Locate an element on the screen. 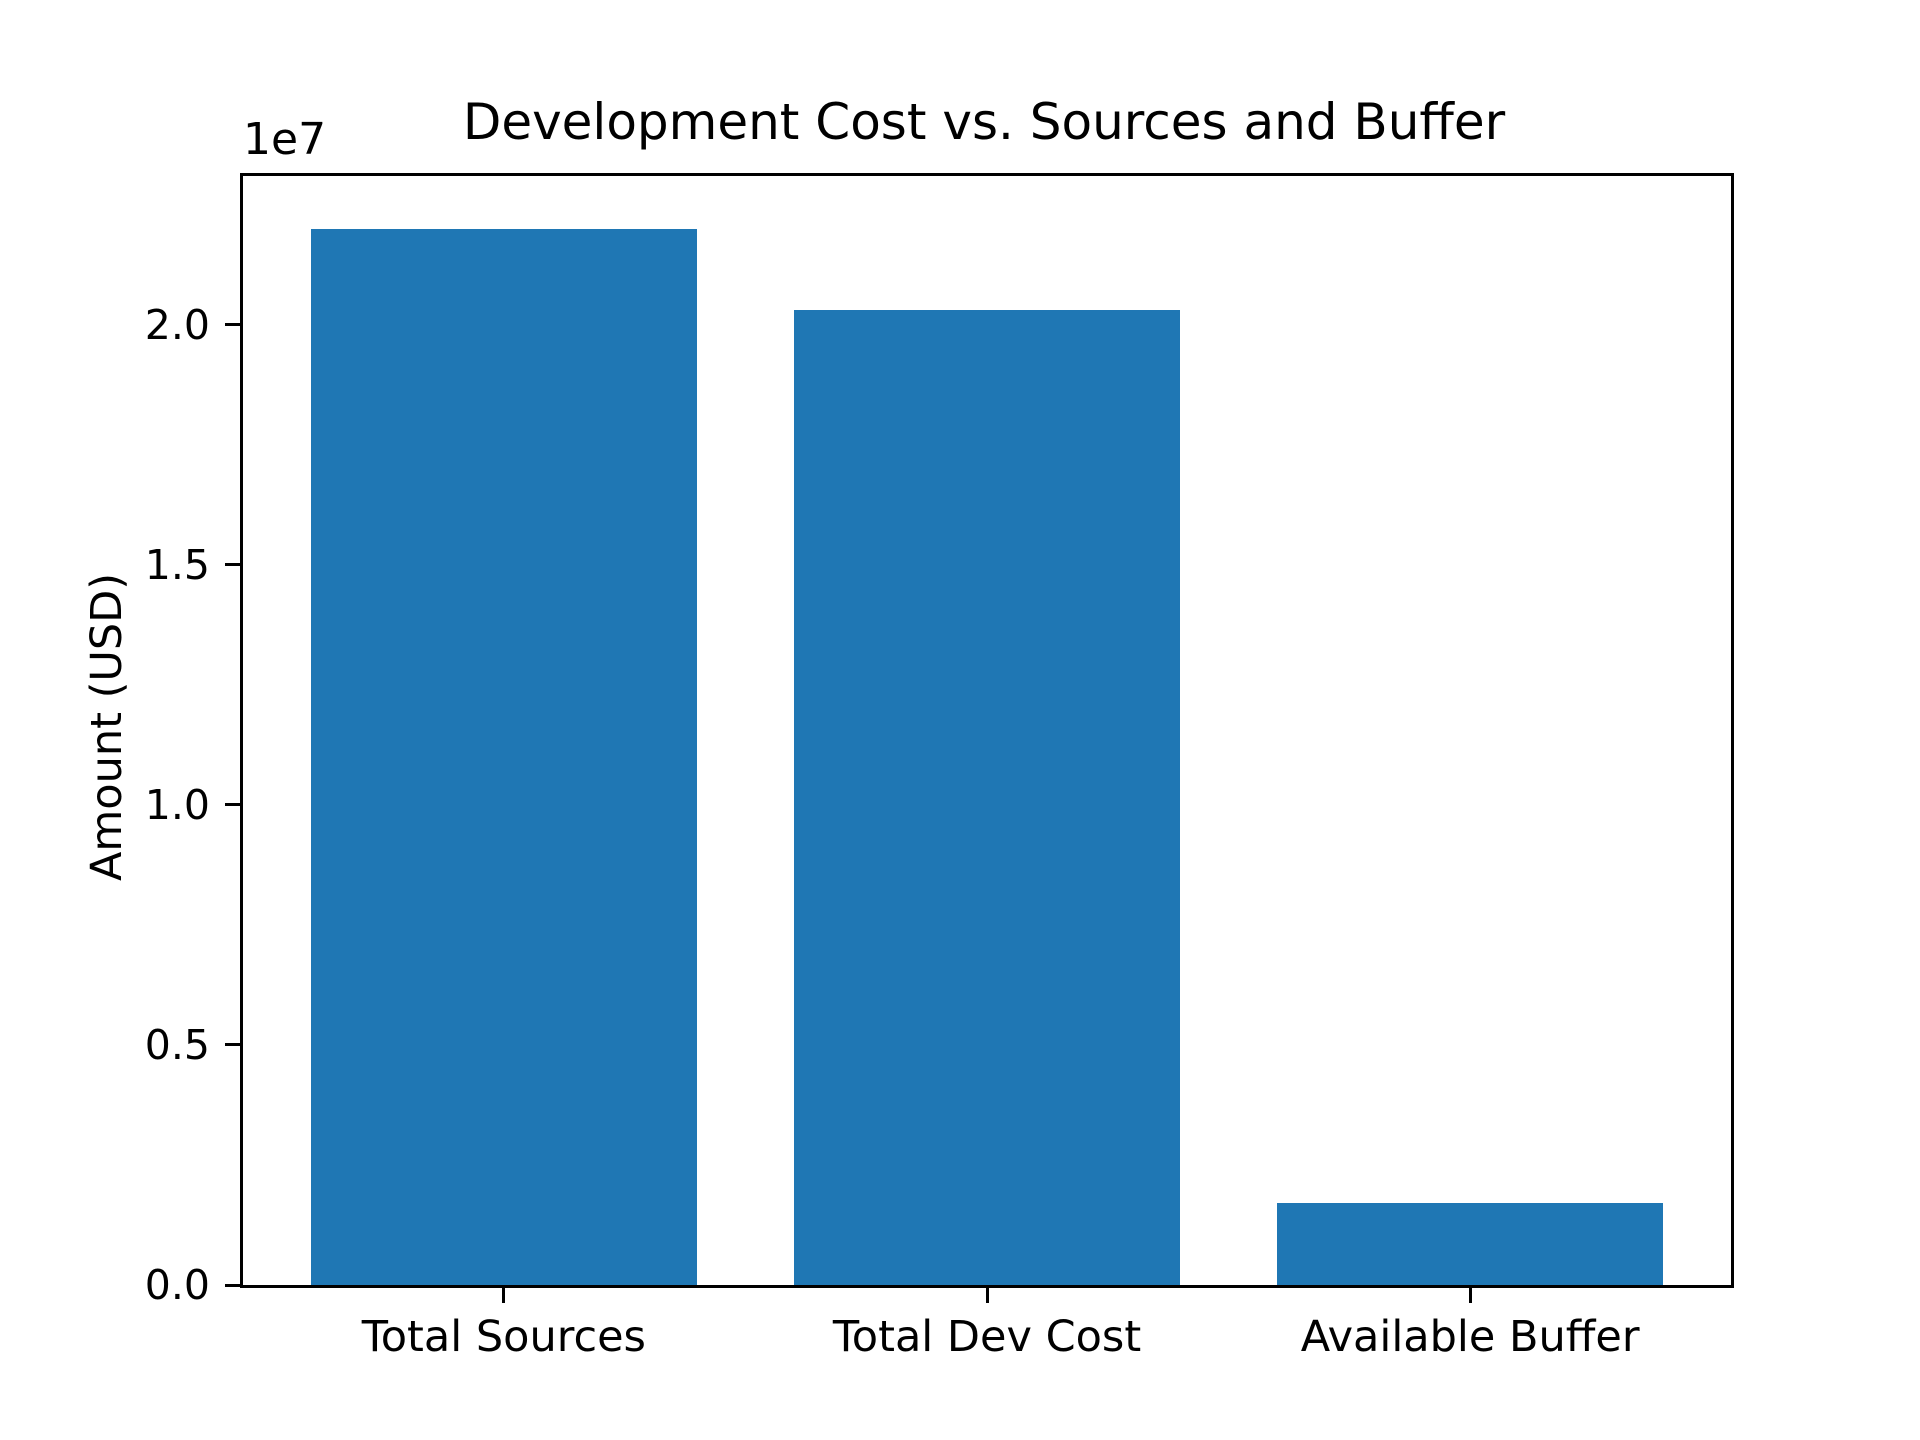  y-tick-label-1.5: 1.5 is located at coordinates (177, 564).